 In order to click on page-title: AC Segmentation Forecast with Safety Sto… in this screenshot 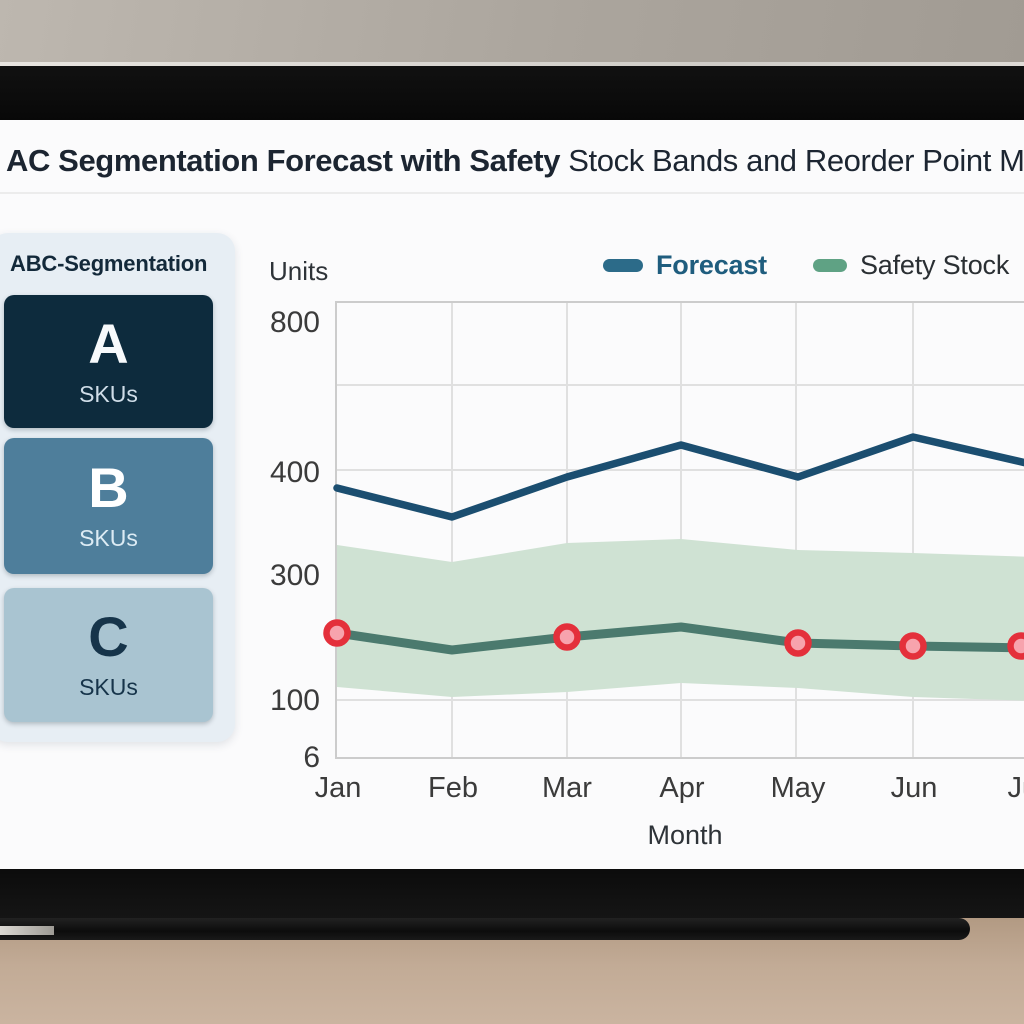, I will do `click(515, 161)`.